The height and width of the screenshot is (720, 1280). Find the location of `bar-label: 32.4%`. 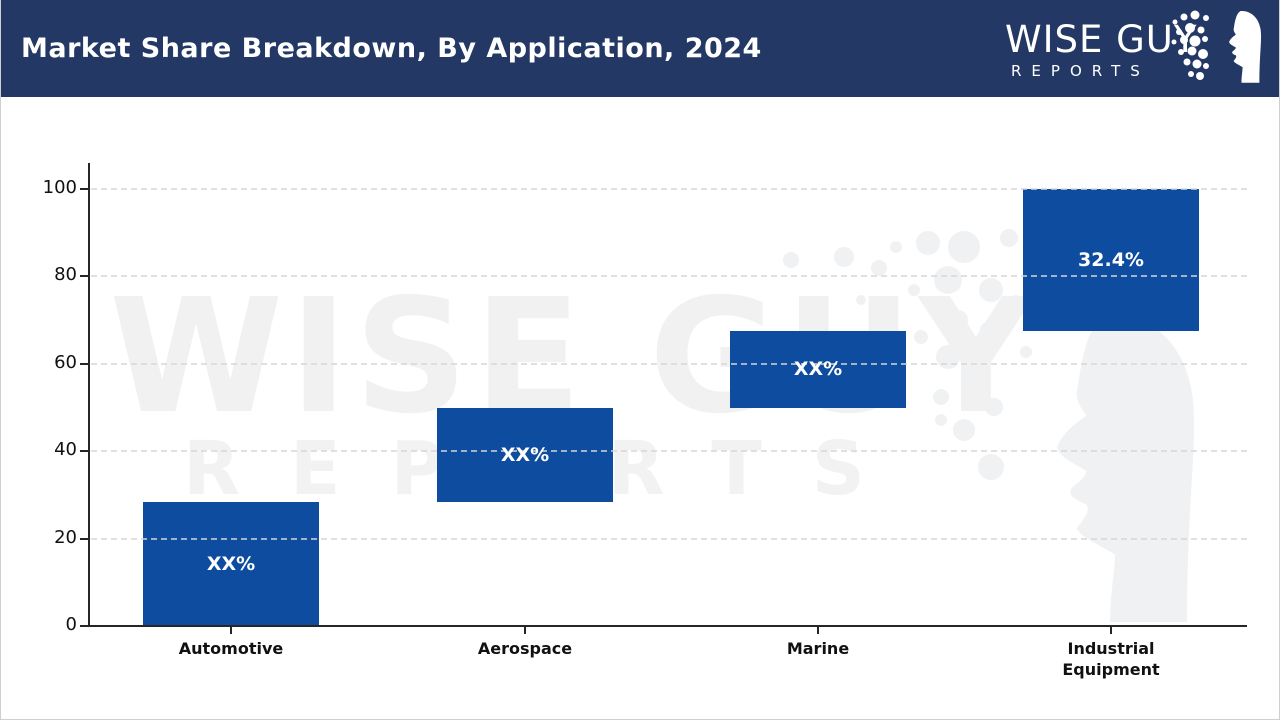

bar-label: 32.4% is located at coordinates (1111, 259).